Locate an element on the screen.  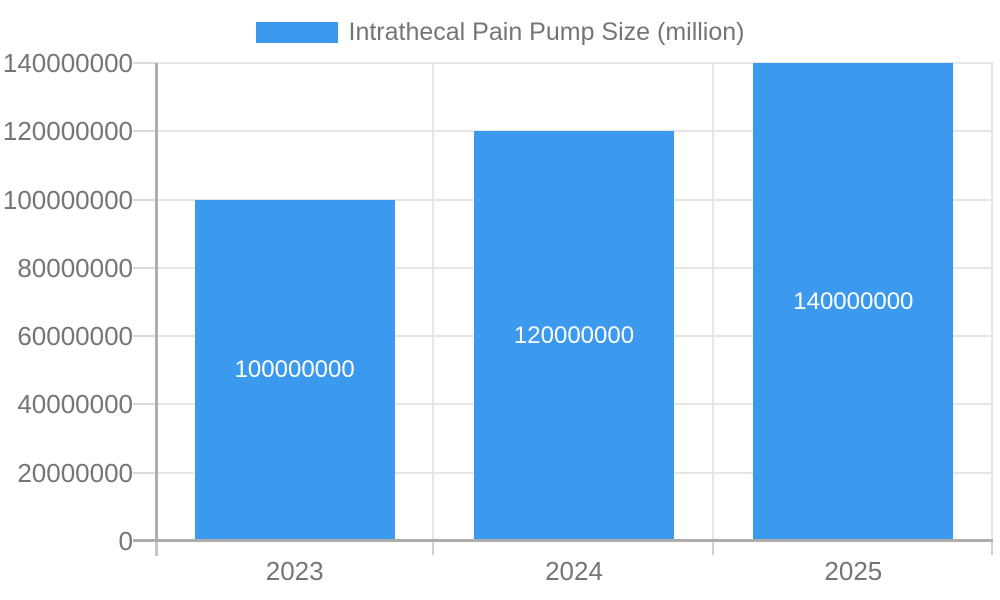
y-tick-label: 120000000 is located at coordinates (67, 131).